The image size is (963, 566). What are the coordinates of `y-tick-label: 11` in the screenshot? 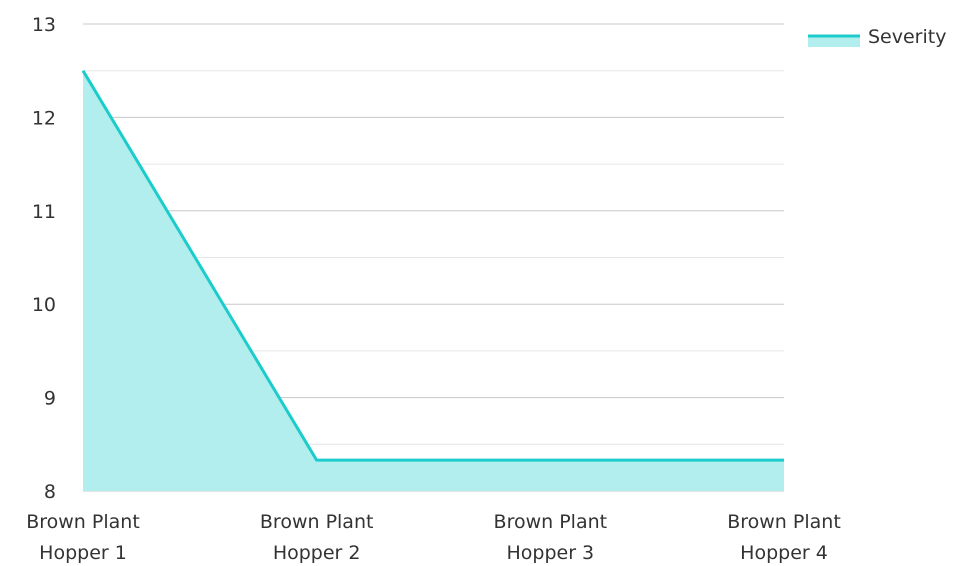 It's located at (44, 212).